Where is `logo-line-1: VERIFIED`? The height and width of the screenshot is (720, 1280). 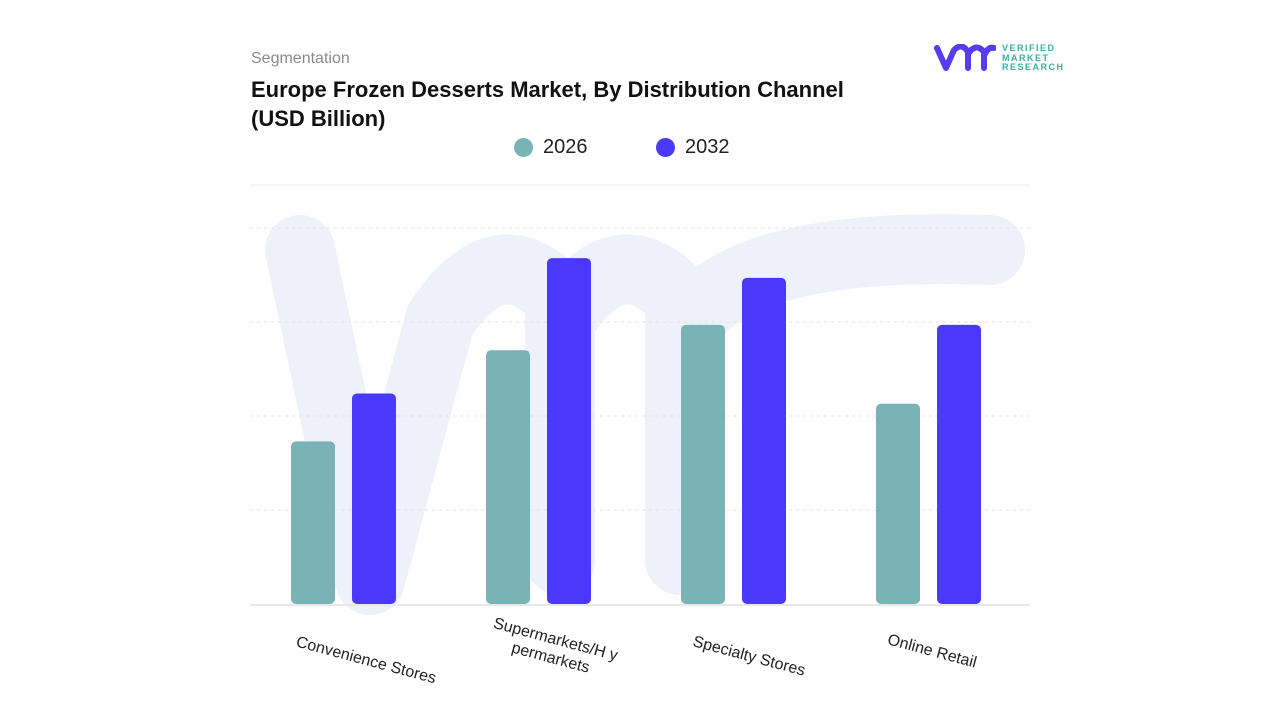
logo-line-1: VERIFIED is located at coordinates (1029, 48).